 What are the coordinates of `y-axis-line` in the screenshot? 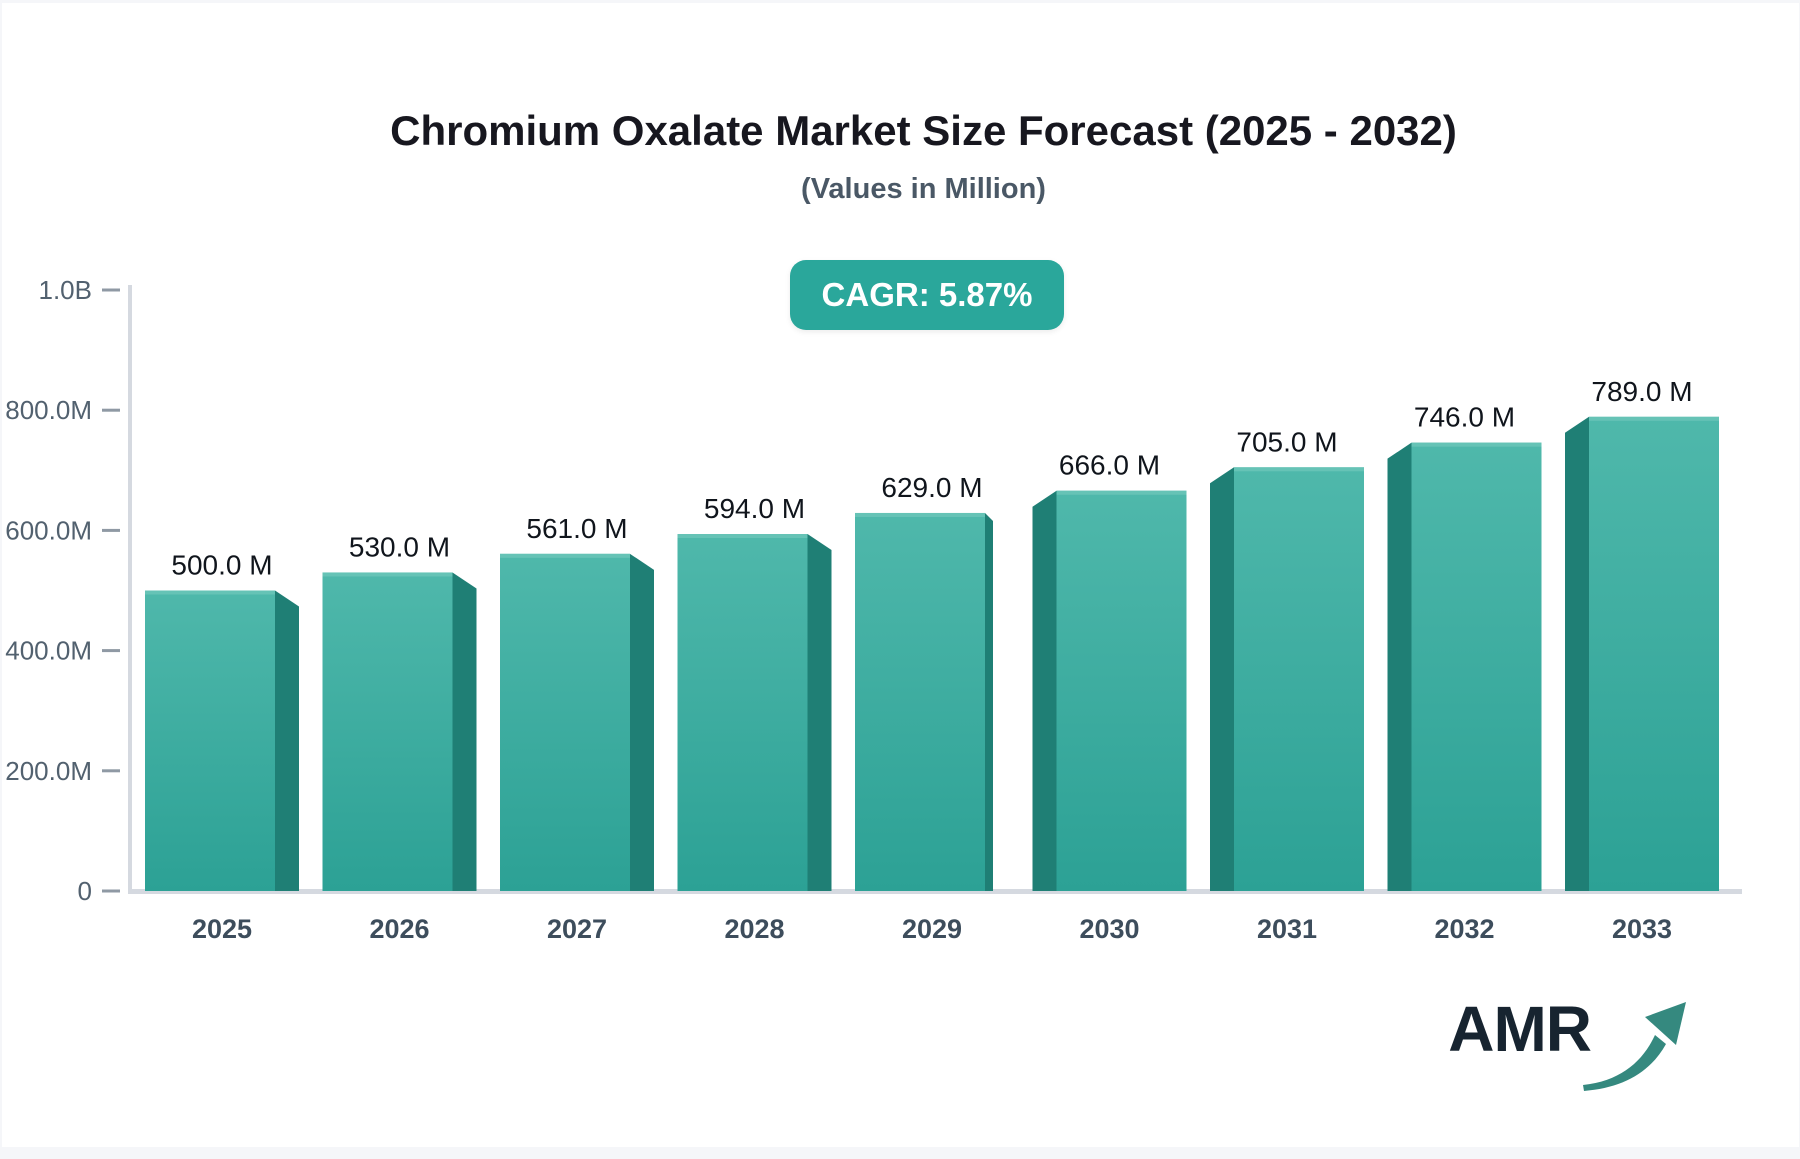 It's located at (130, 588).